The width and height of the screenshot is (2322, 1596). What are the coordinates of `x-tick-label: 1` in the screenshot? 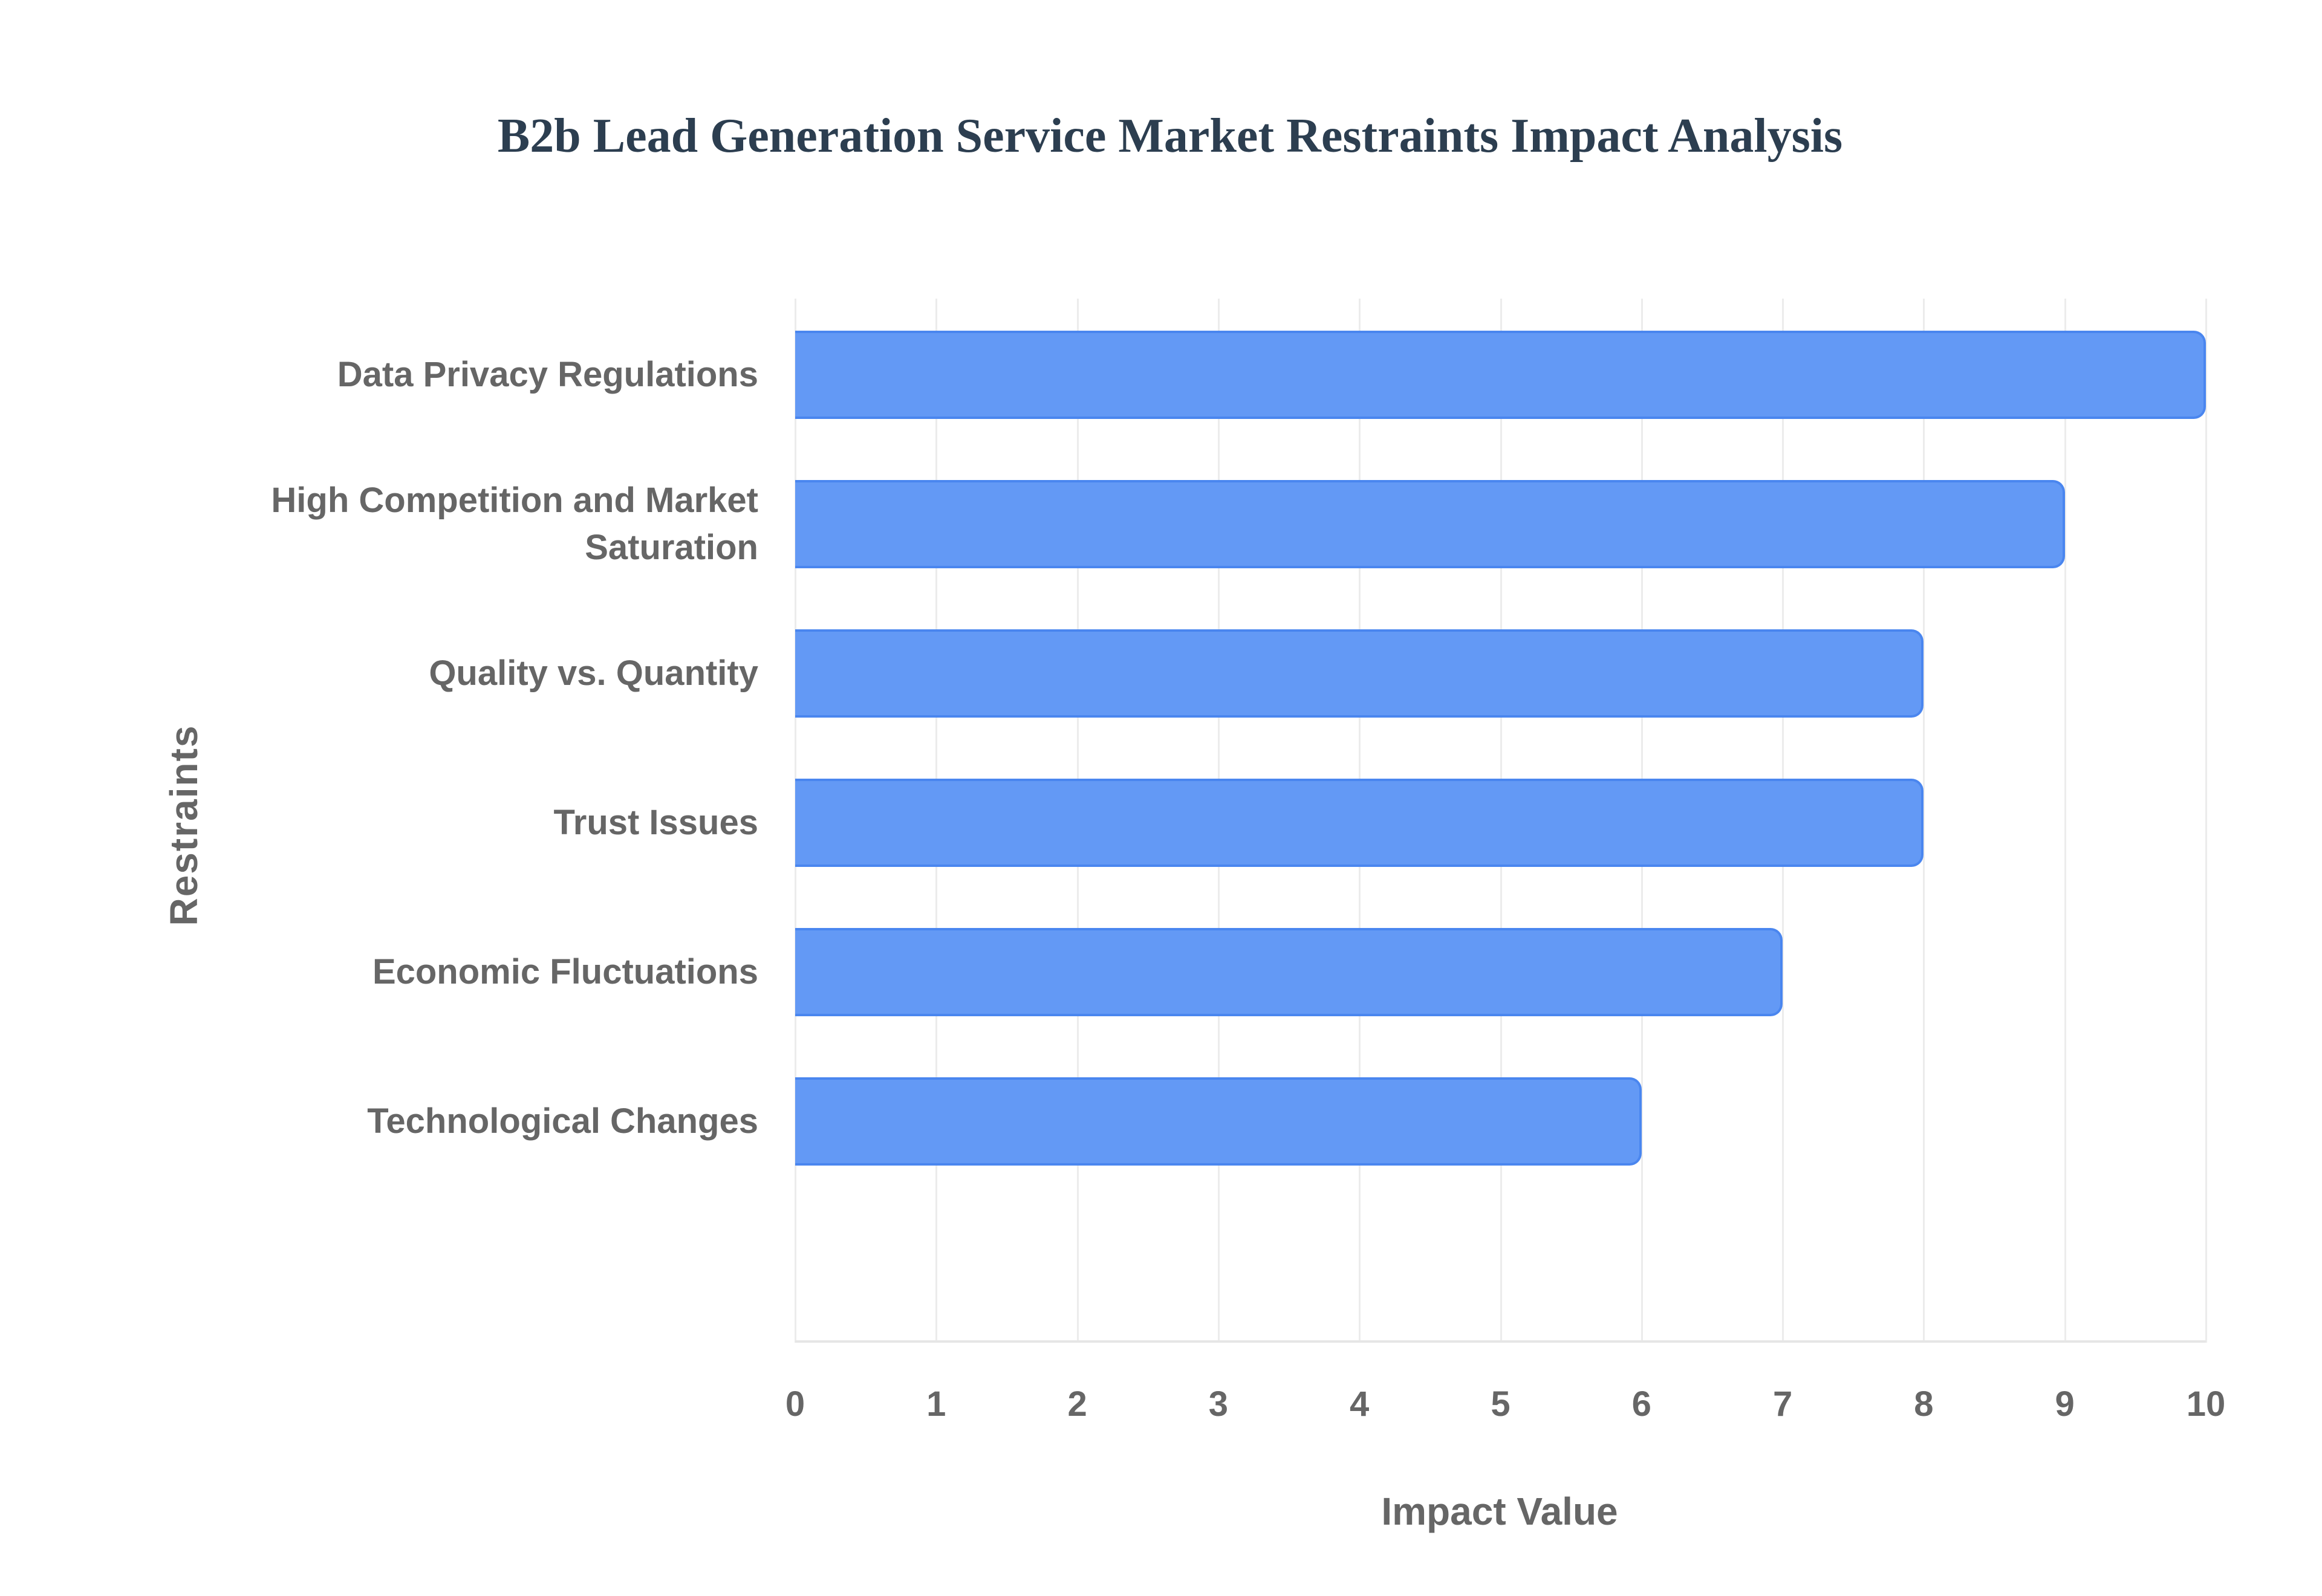 It's located at (936, 1404).